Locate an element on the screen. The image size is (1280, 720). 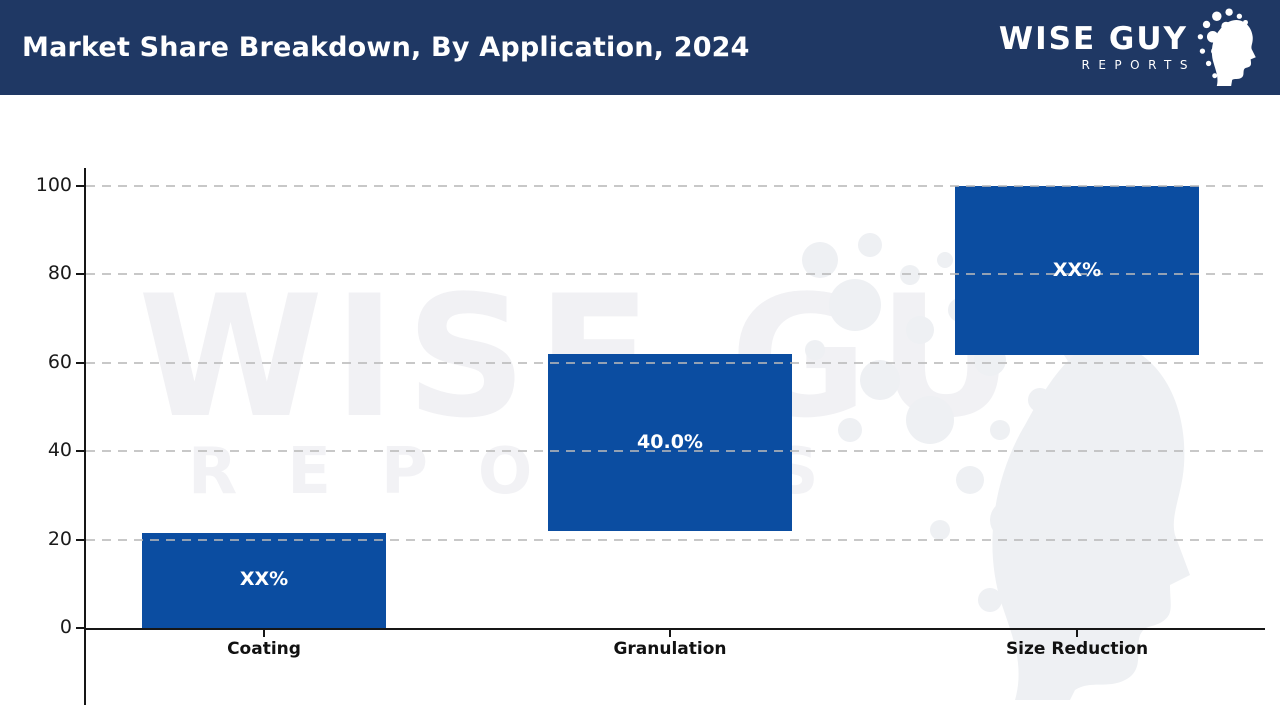
y-tick-label: 0 is located at coordinates (65, 627).